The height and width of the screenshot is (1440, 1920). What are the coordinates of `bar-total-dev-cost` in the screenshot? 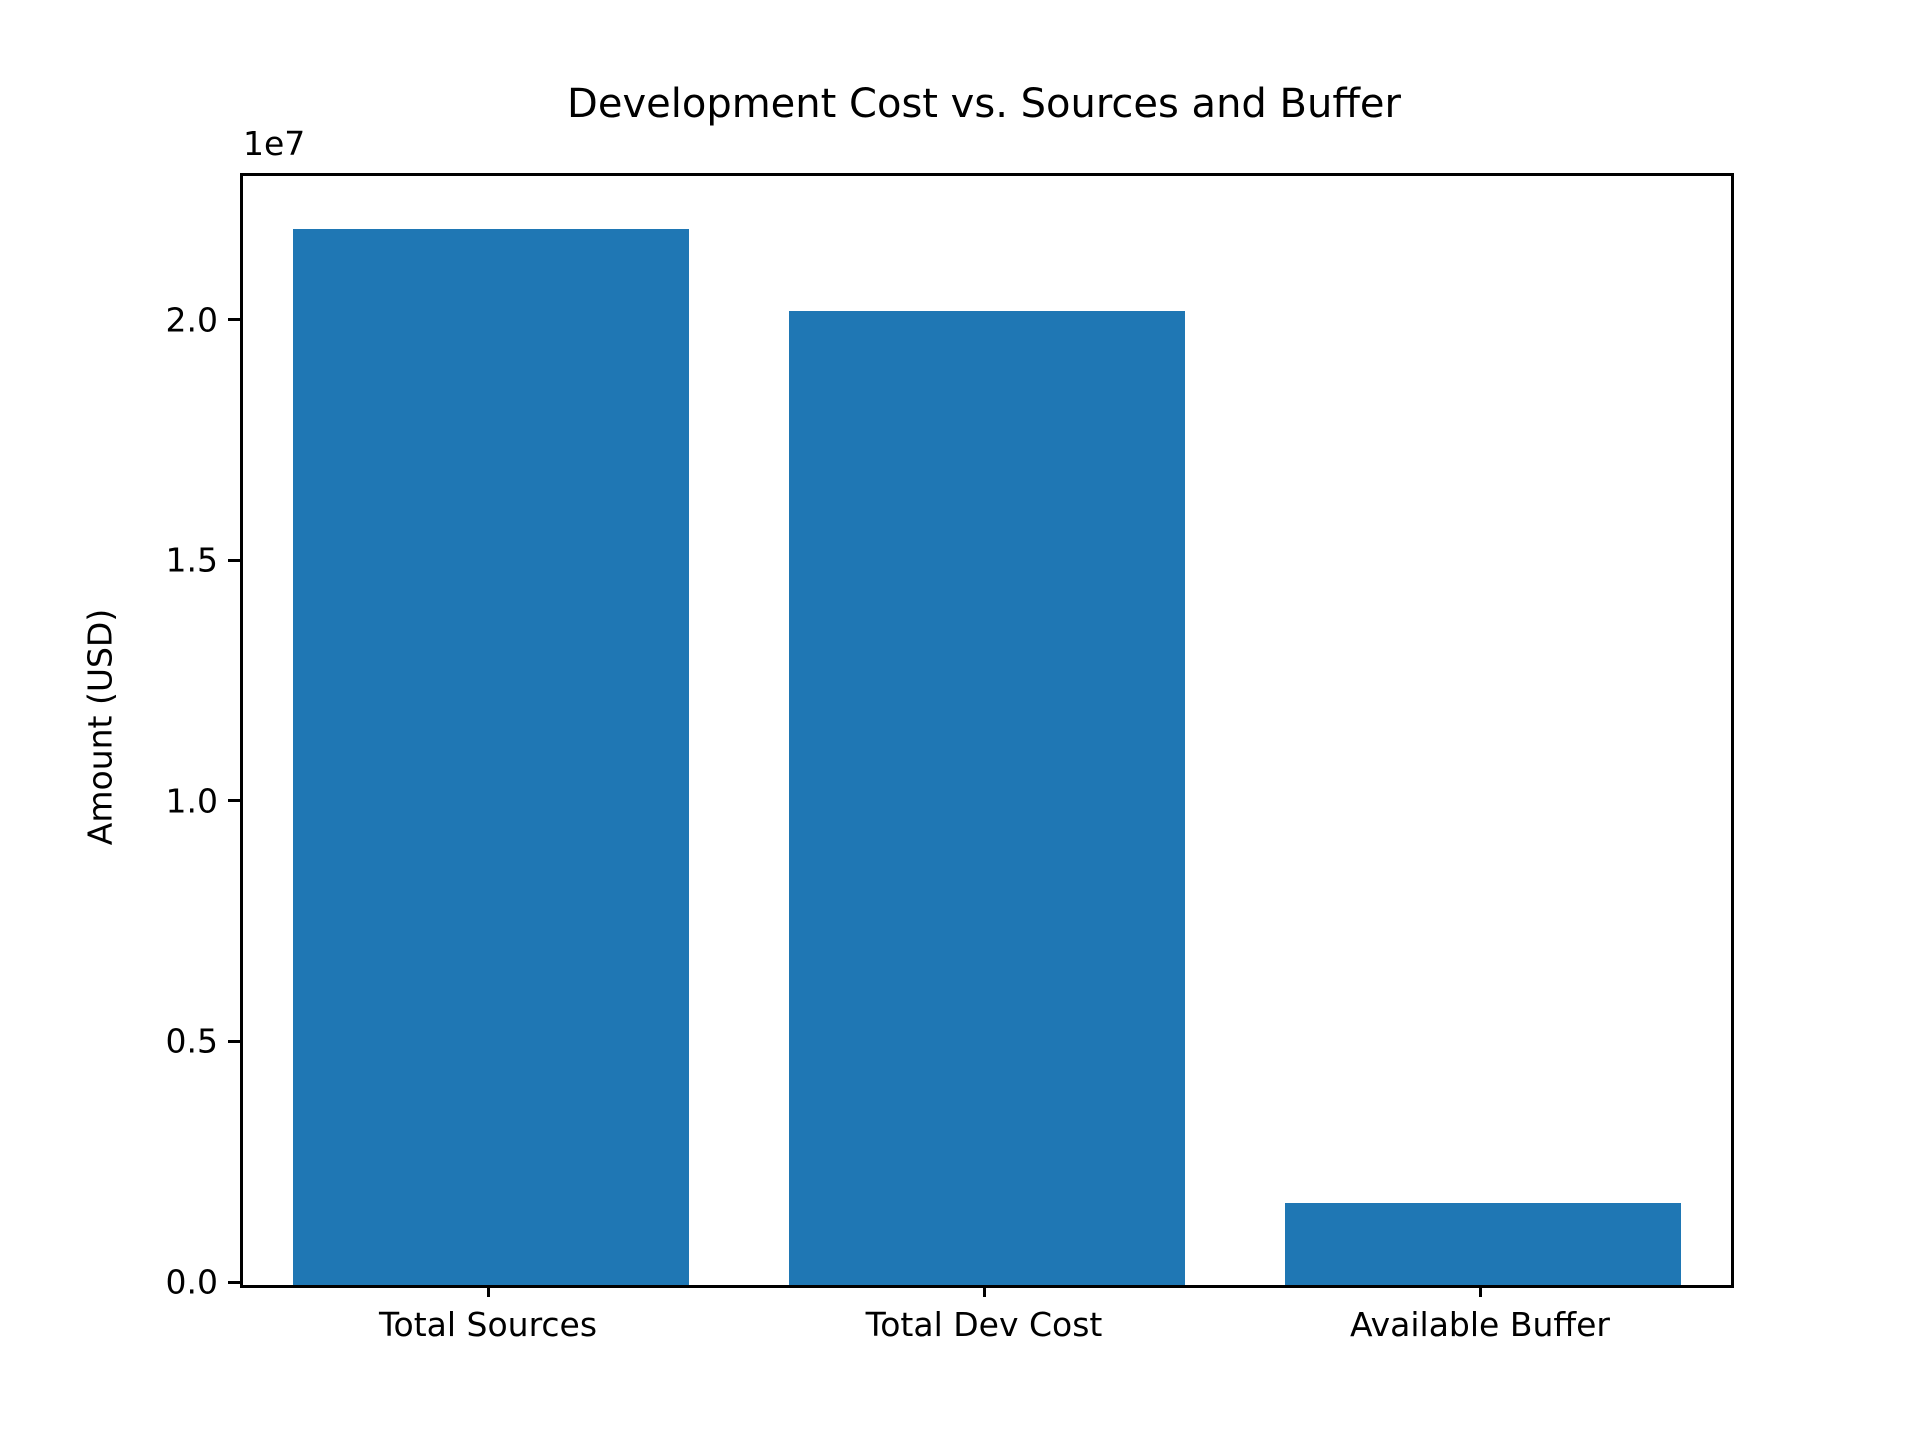 It's located at (987, 797).